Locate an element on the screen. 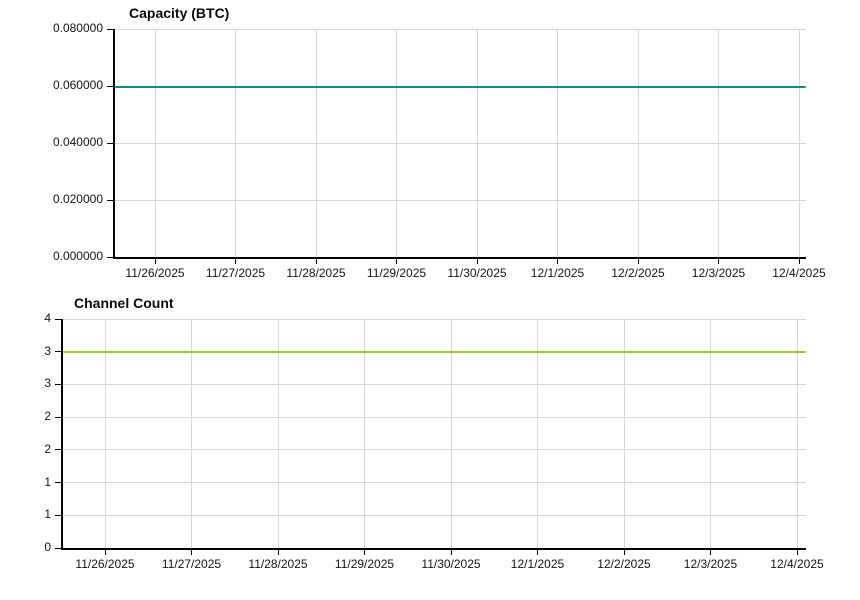  data-line-capacity is located at coordinates (460, 87).